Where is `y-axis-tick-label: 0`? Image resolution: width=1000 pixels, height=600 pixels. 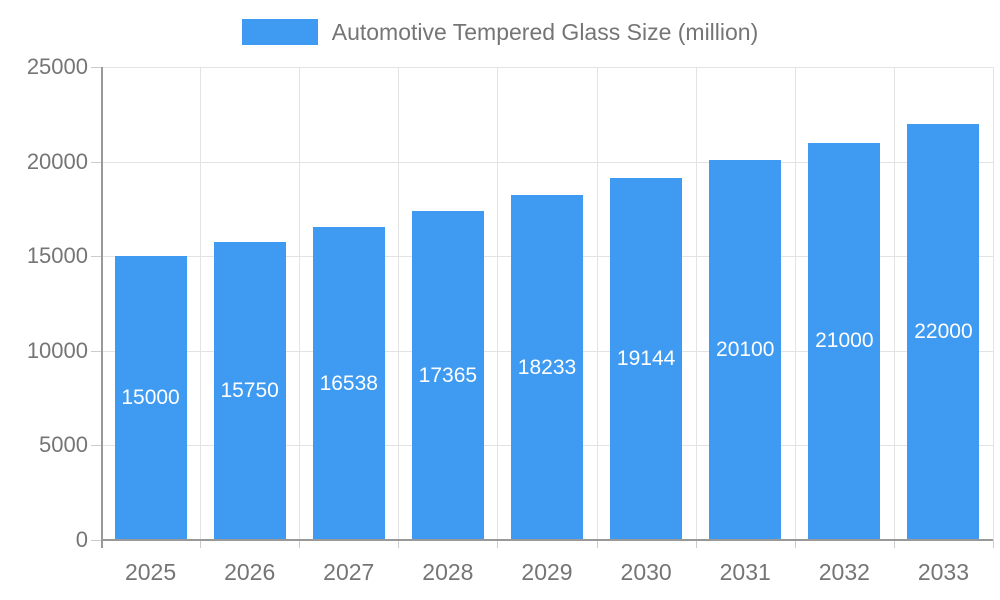 y-axis-tick-label: 0 is located at coordinates (81, 539).